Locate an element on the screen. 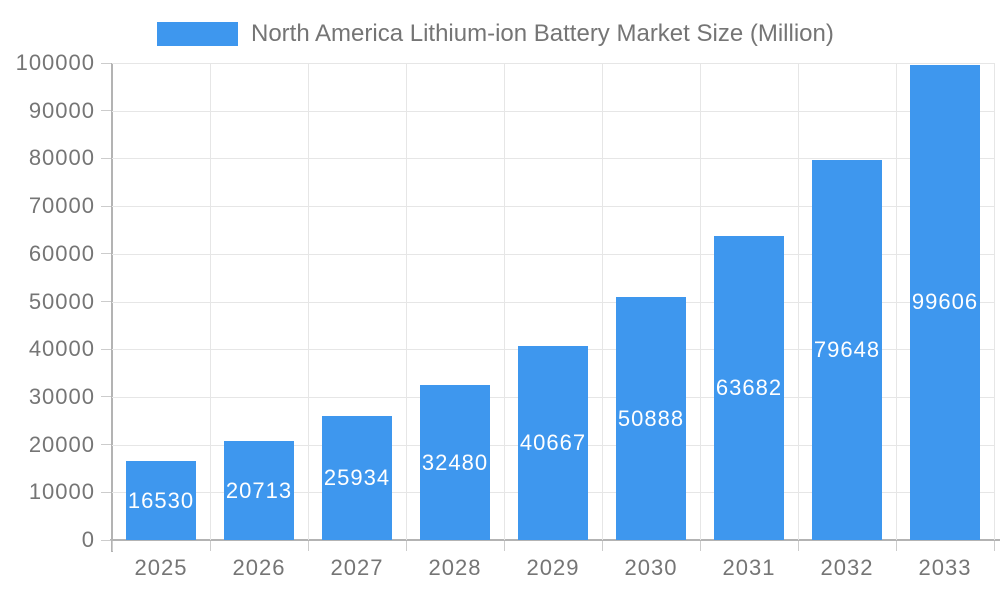 The height and width of the screenshot is (600, 1000). bar-value-label: 20713 is located at coordinates (259, 490).